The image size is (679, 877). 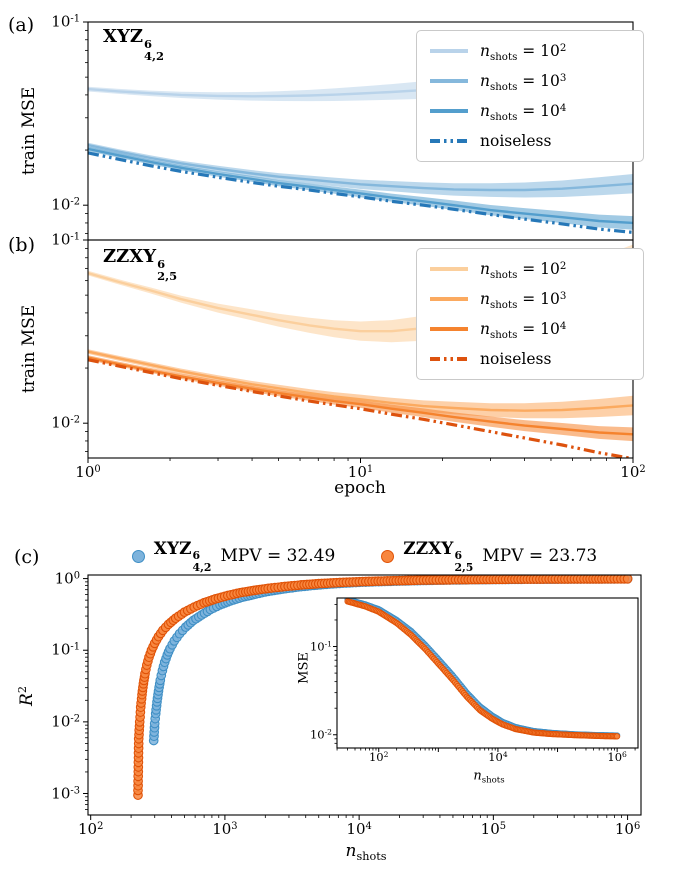 What do you see at coordinates (225, 829) in the screenshot?
I see `x-tick-label: 103` at bounding box center [225, 829].